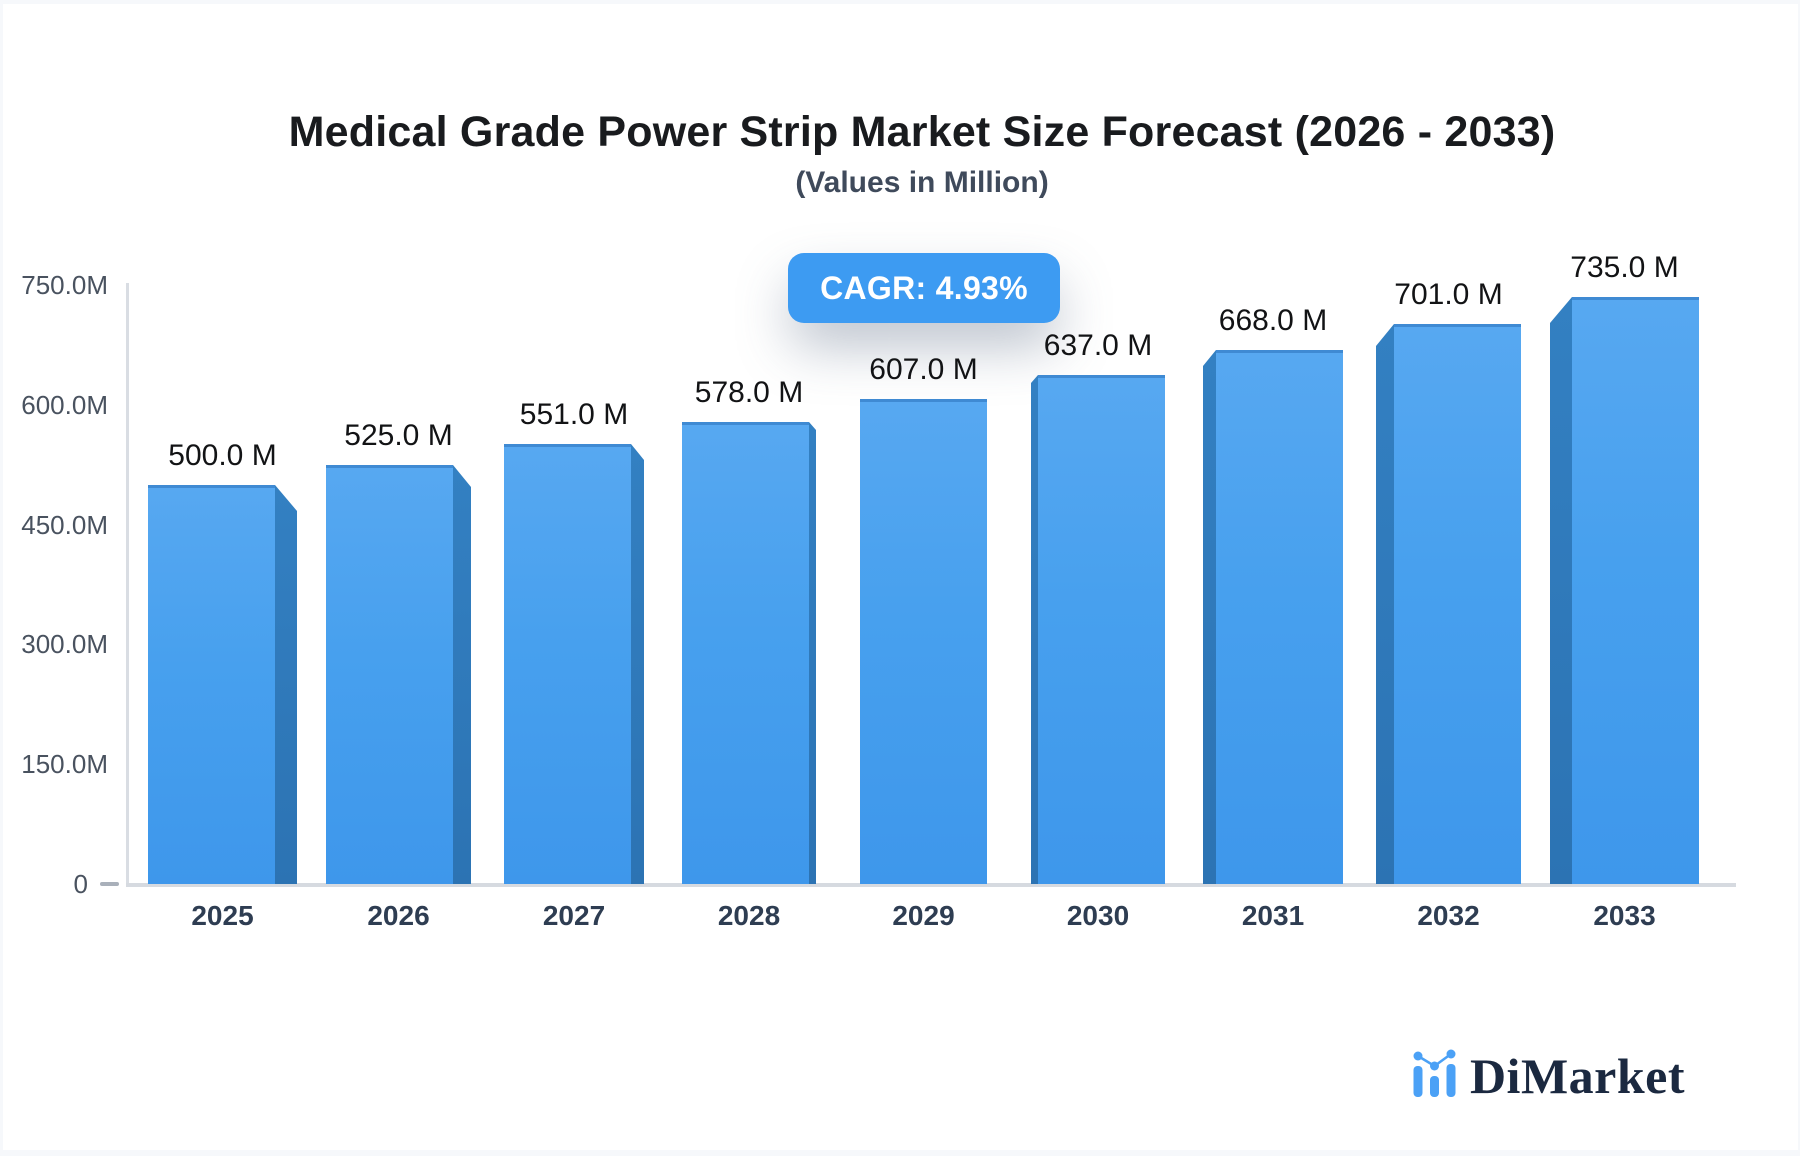 The image size is (1800, 1156). I want to click on bar-chart-sparkline-icon, so click(1434, 1073).